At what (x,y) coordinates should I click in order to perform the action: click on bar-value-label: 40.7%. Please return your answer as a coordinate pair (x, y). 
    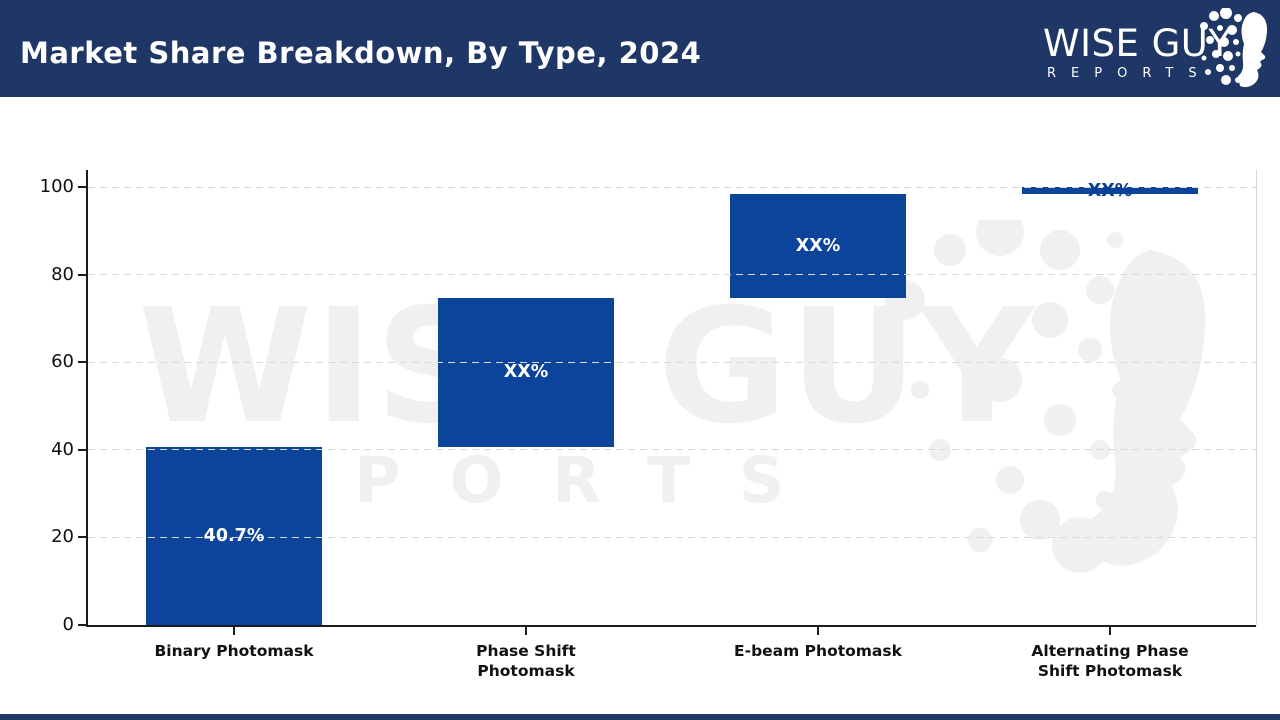
    Looking at the image, I should click on (234, 535).